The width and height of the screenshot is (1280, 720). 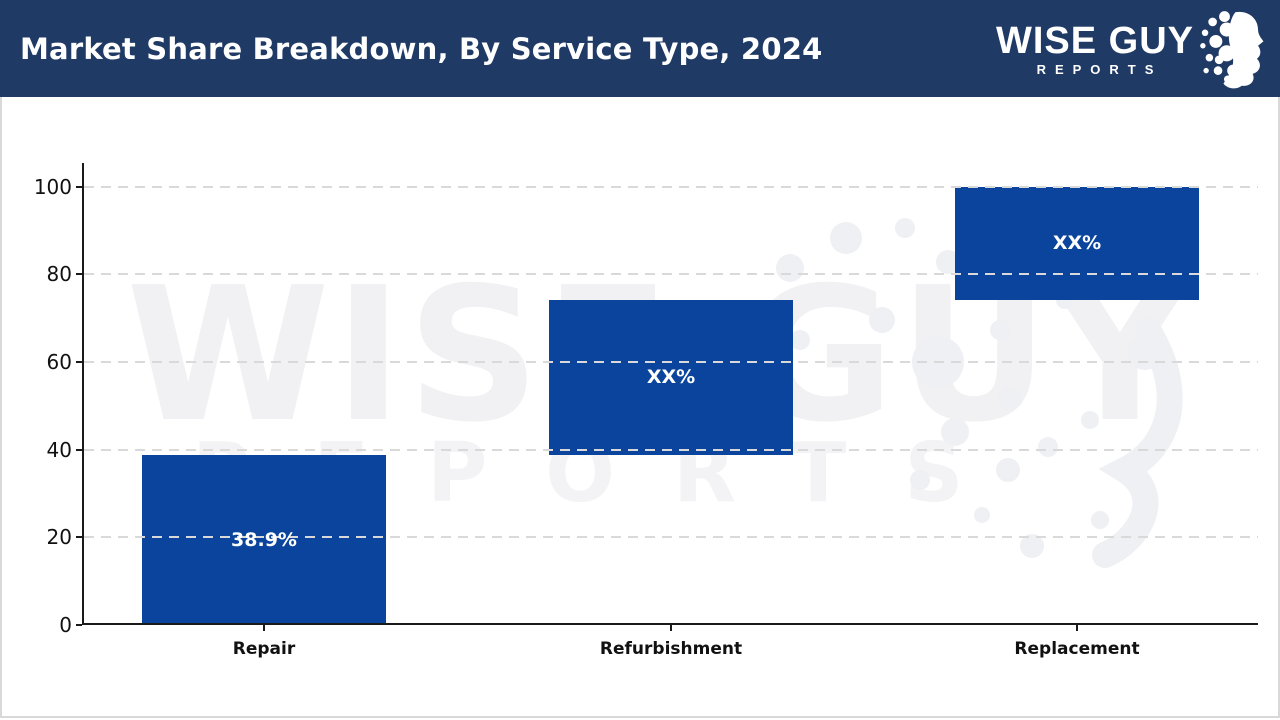 I want to click on y-axis-line, so click(x=83, y=394).